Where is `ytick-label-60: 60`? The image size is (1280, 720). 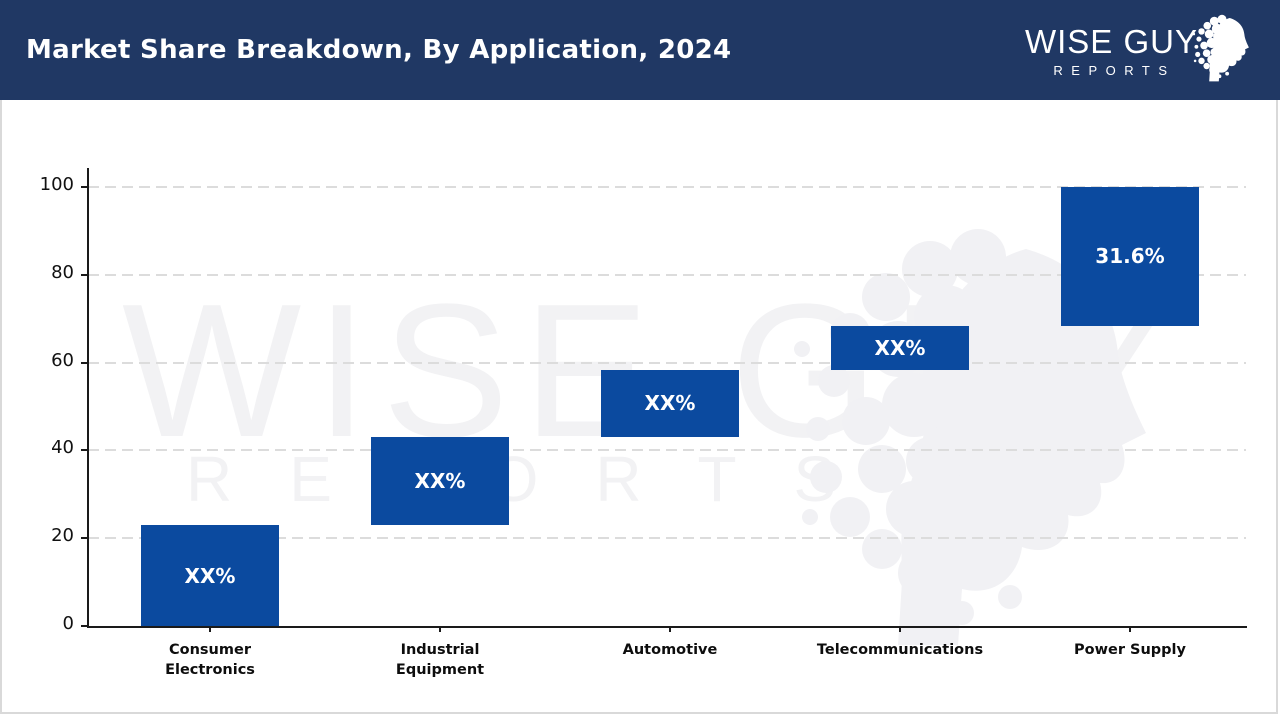 ytick-label-60: 60 is located at coordinates (62, 360).